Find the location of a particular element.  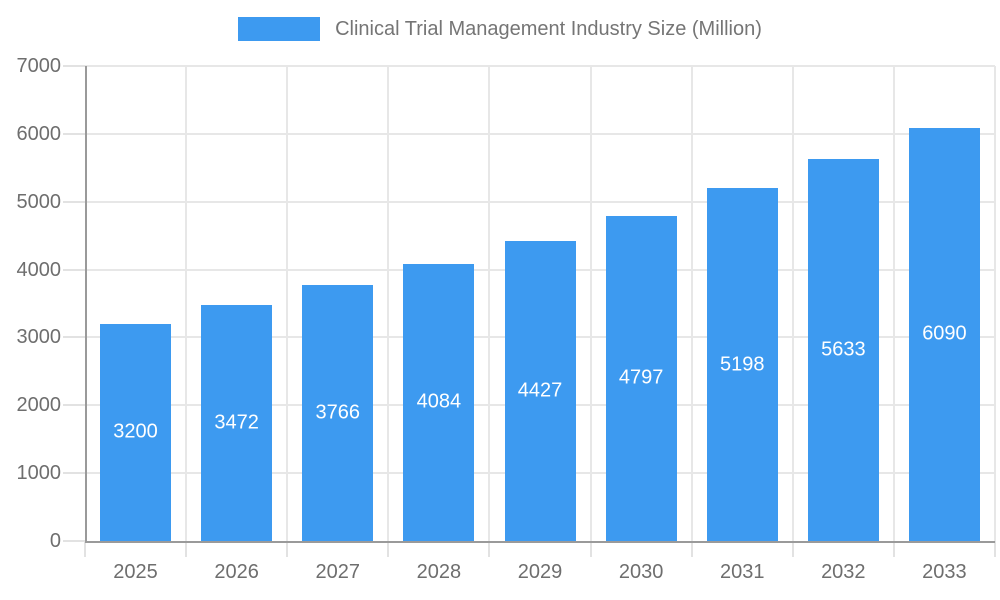

x-axis-label: 2028 is located at coordinates (439, 572).